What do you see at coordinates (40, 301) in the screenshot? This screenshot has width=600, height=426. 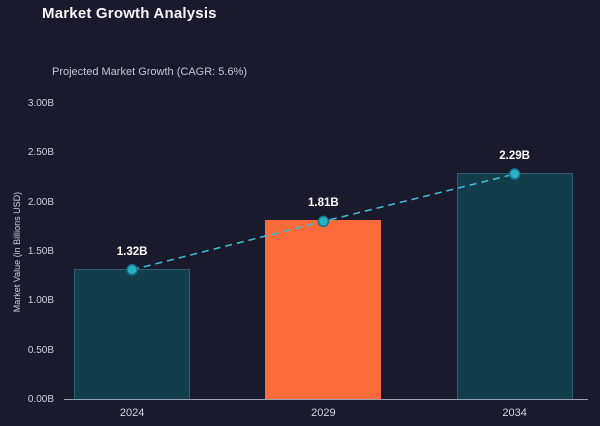 I see `y-tick-label: 1.00B` at bounding box center [40, 301].